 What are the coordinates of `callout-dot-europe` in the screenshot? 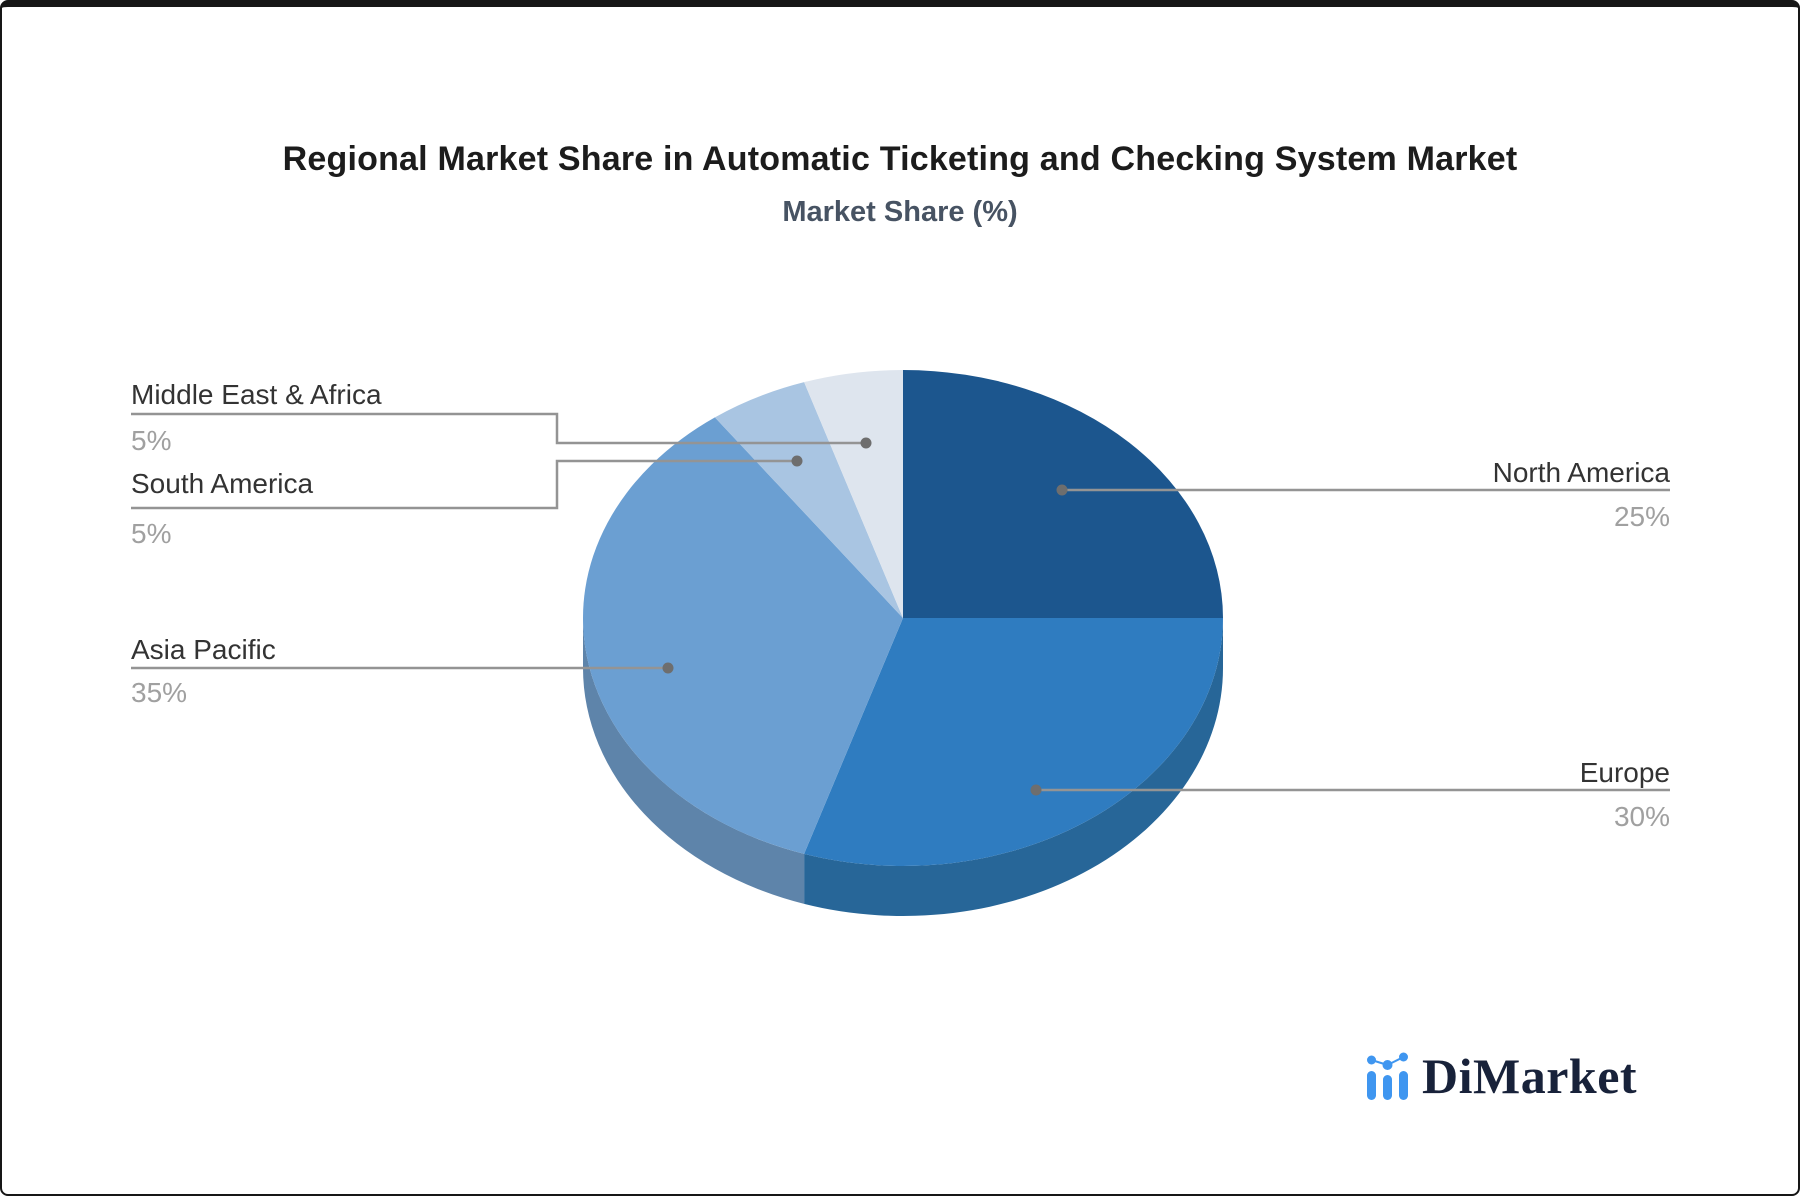 It's located at (1036, 790).